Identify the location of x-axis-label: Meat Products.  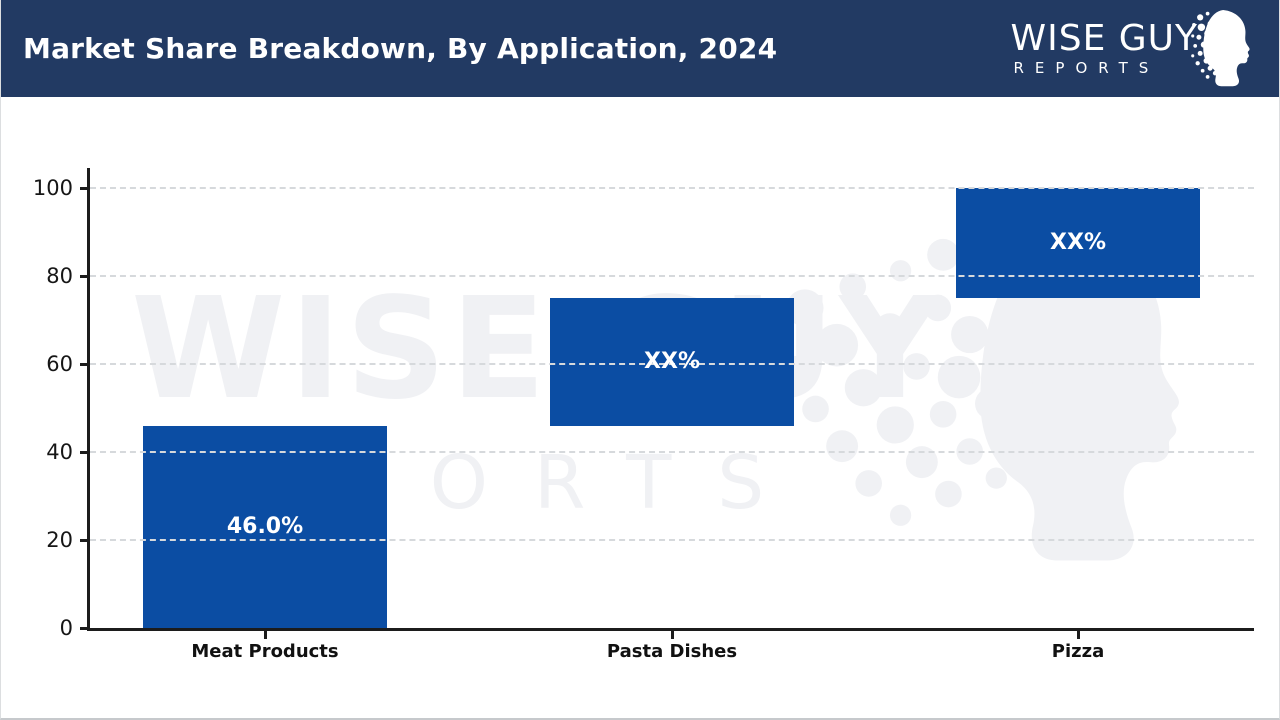
(265, 651).